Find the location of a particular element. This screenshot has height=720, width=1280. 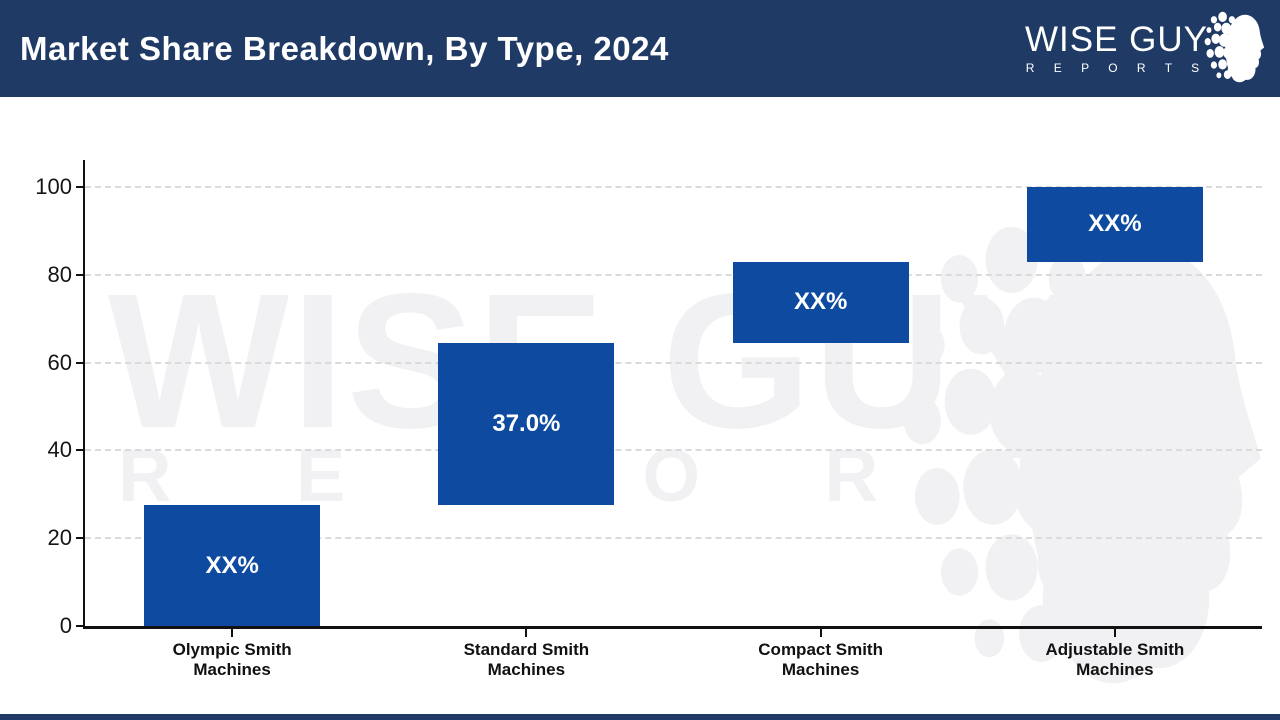

y-axis-line is located at coordinates (84, 394).